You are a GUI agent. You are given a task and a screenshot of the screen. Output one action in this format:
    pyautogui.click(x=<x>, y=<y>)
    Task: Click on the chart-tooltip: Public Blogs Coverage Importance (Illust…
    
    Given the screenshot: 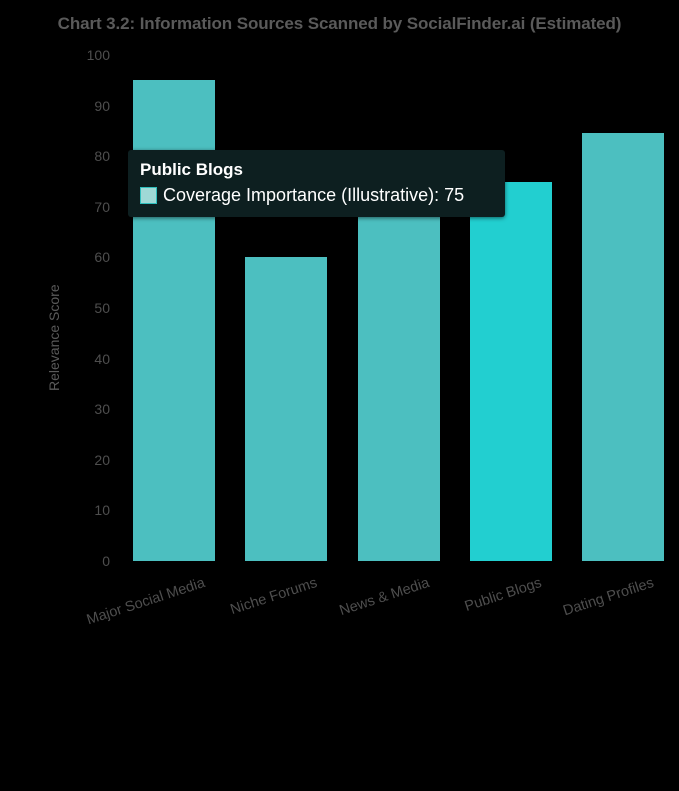 What is the action you would take?
    pyautogui.click(x=316, y=183)
    